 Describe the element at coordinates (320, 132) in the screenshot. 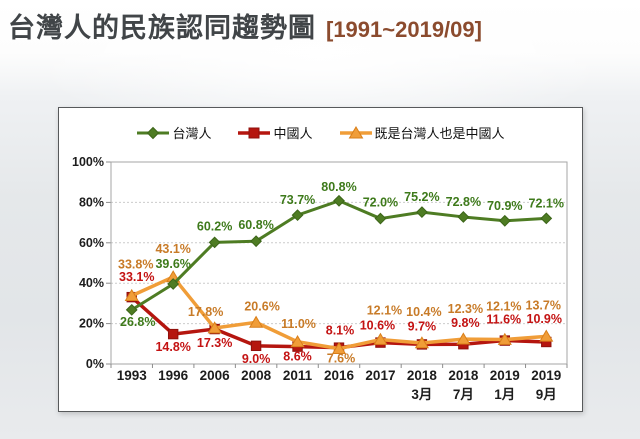

I see `chart-legend: 台灣人 中國人 既是台灣人也是中國人` at that location.